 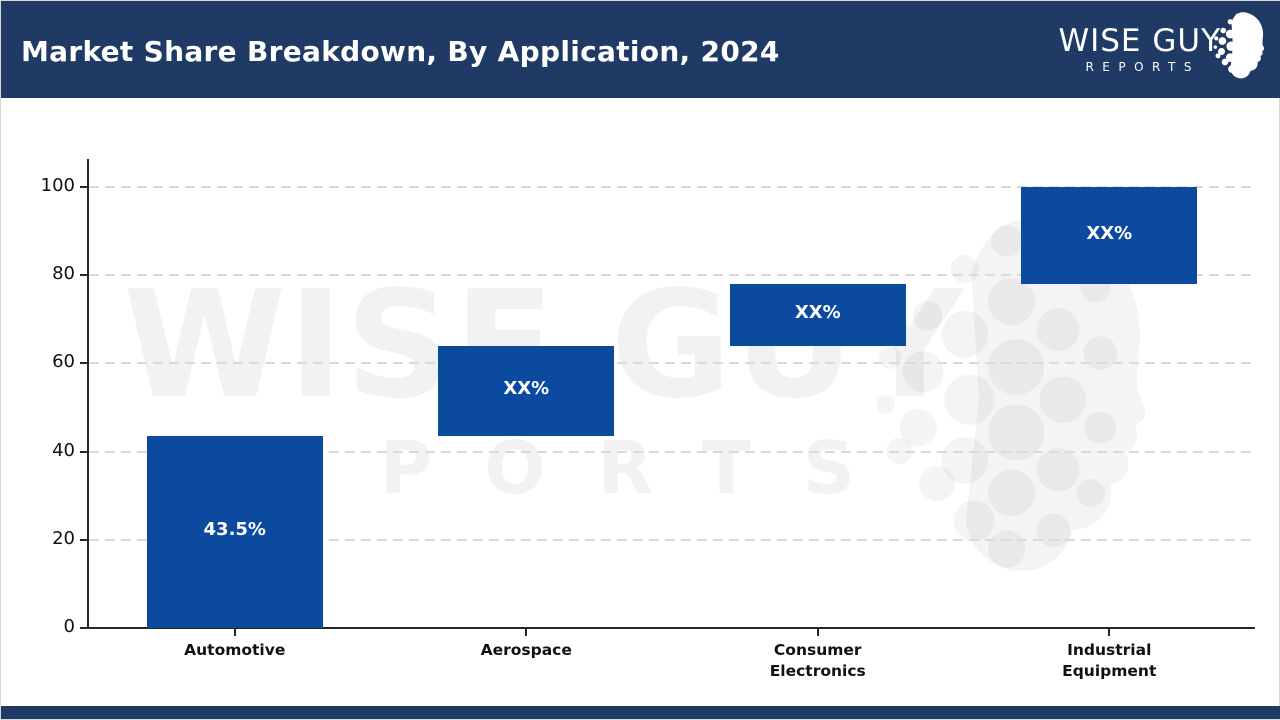 I want to click on y-tick-label-0: 0, so click(x=69, y=626).